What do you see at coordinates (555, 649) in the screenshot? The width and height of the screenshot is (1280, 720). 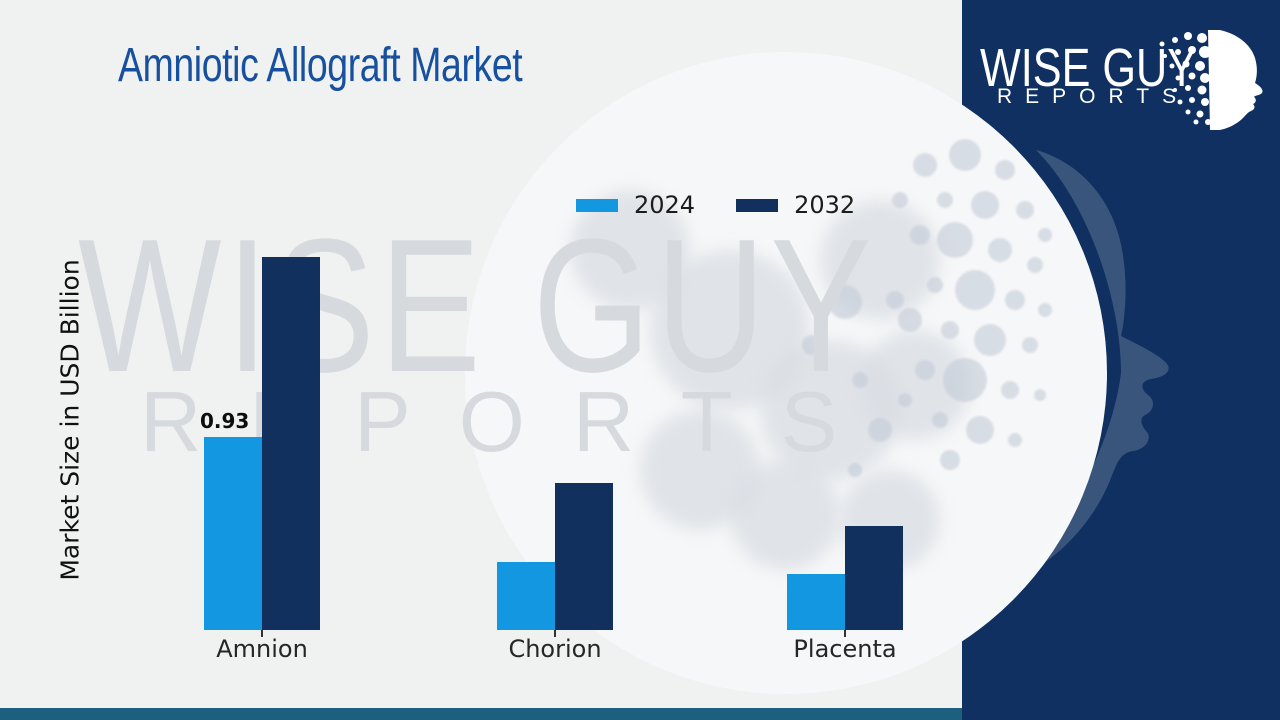 I see `category-label-chorion: Chorion` at bounding box center [555, 649].